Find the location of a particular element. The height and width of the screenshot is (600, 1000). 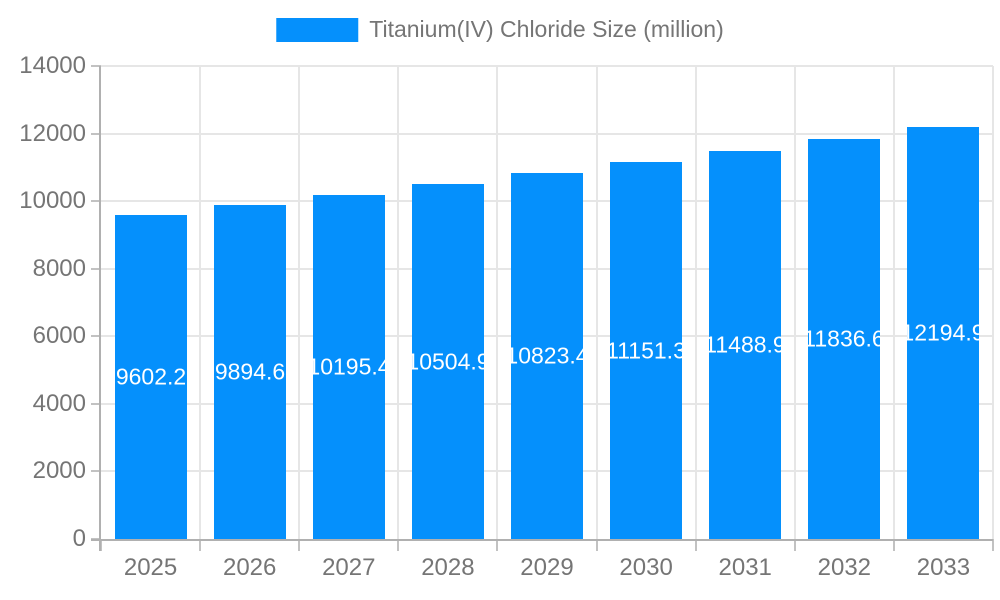

bar-value-label: 11151.3 is located at coordinates (646, 350).